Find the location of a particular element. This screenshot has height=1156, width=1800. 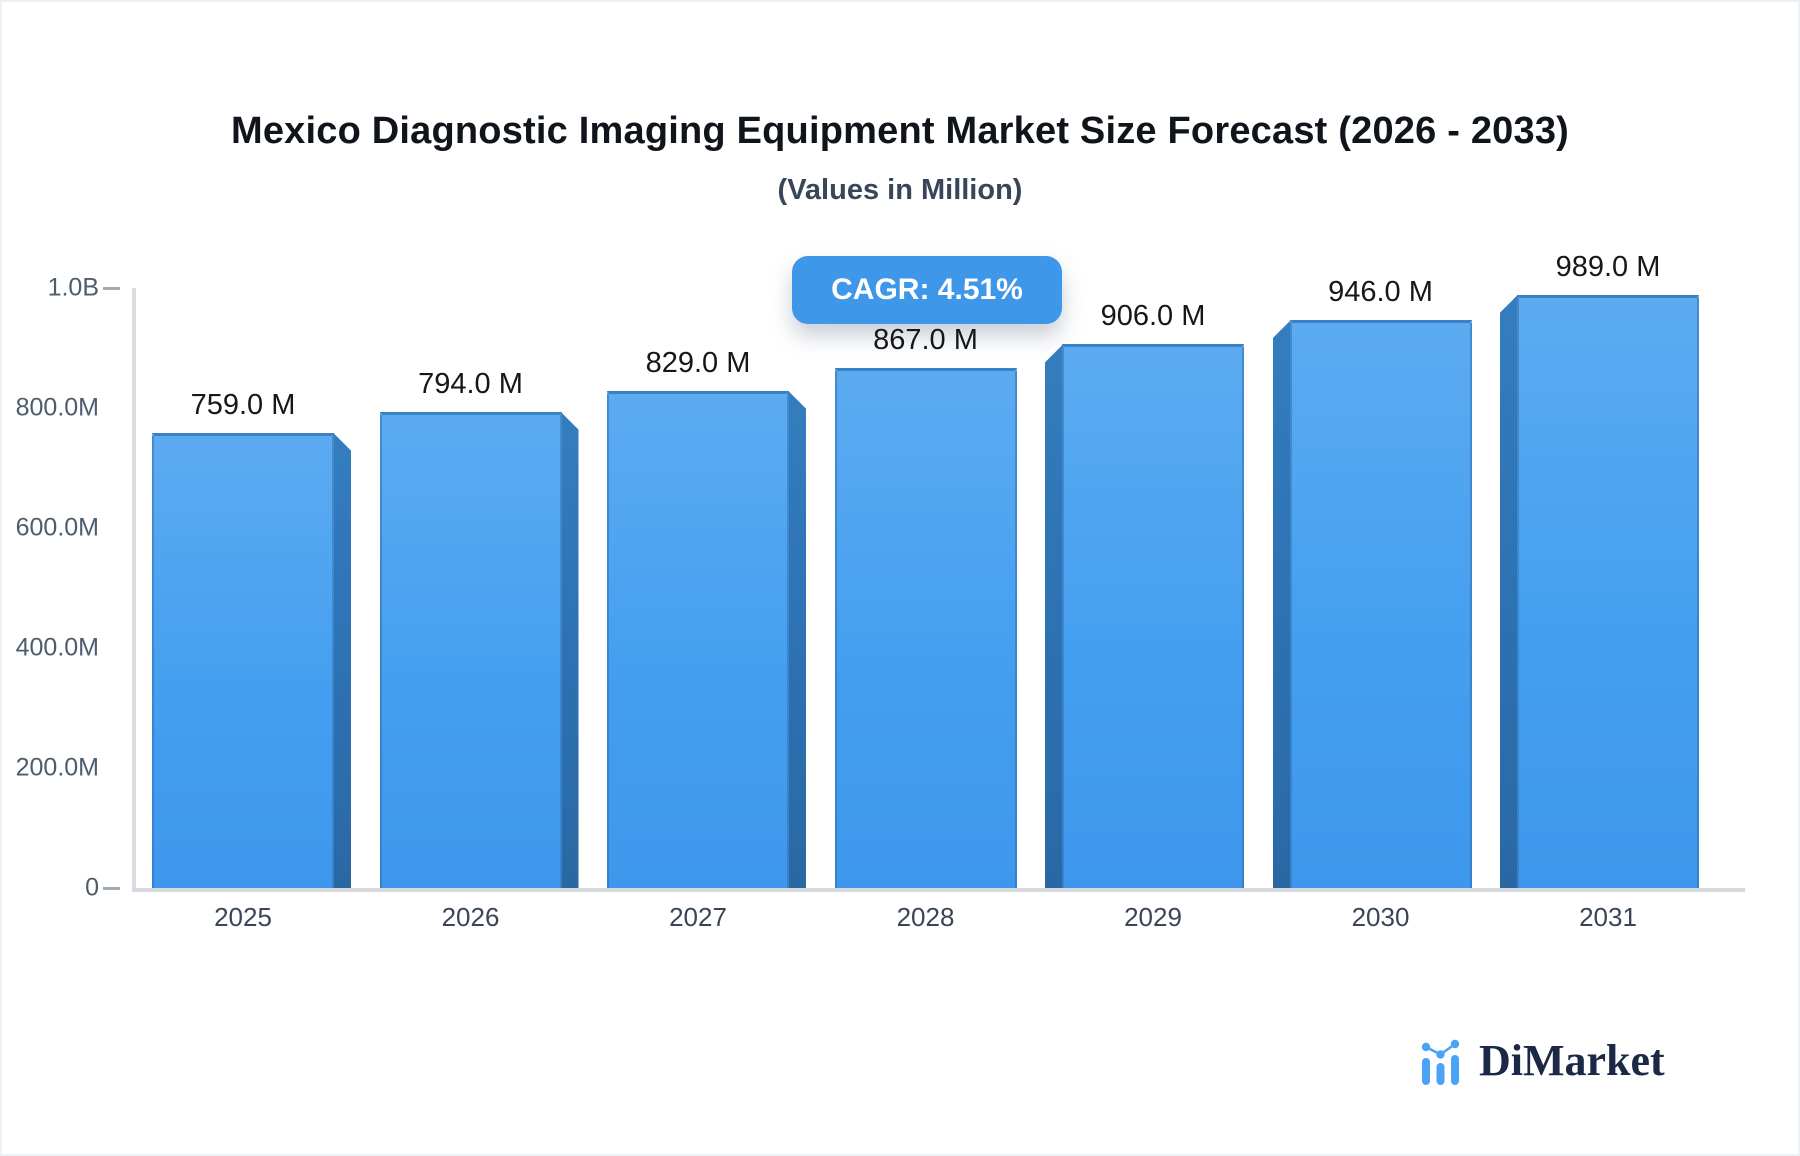

dimarket-logo: DiMarket is located at coordinates (1542, 1061).